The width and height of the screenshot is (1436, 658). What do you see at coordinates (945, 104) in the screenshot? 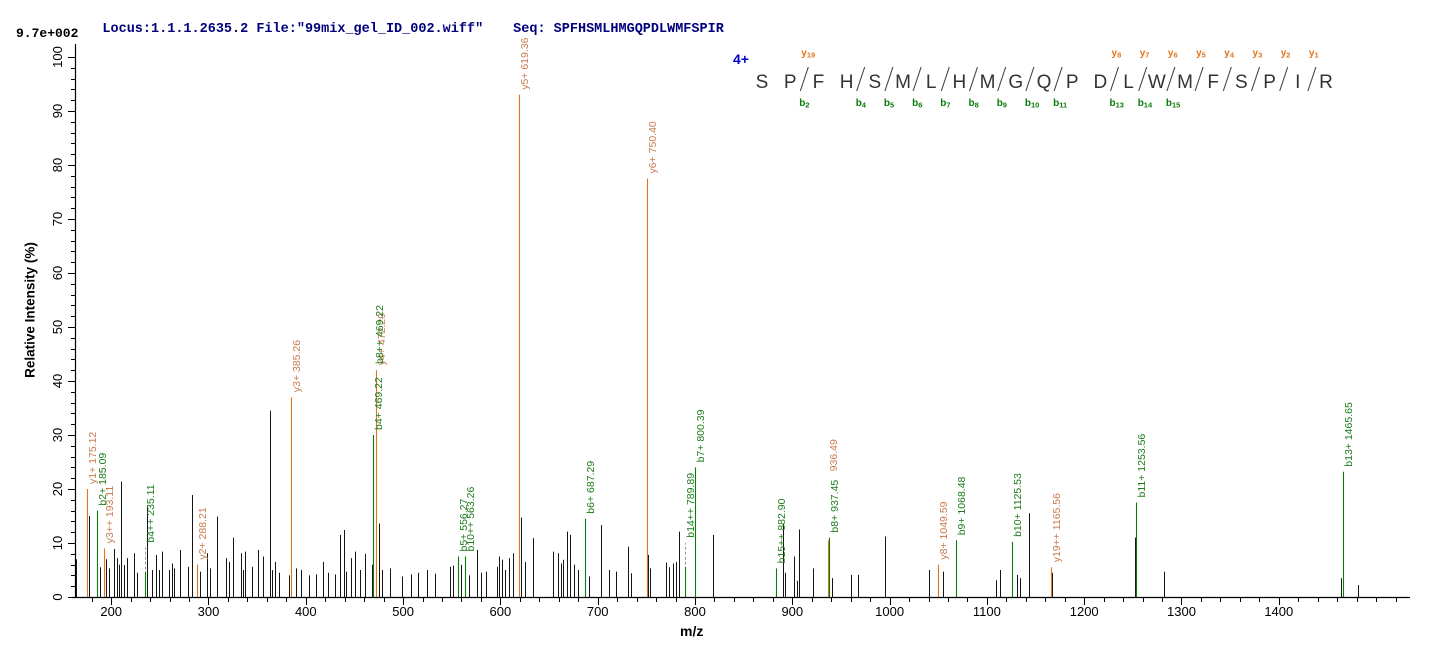
I see `b-ion-ladder-label: b7` at bounding box center [945, 104].